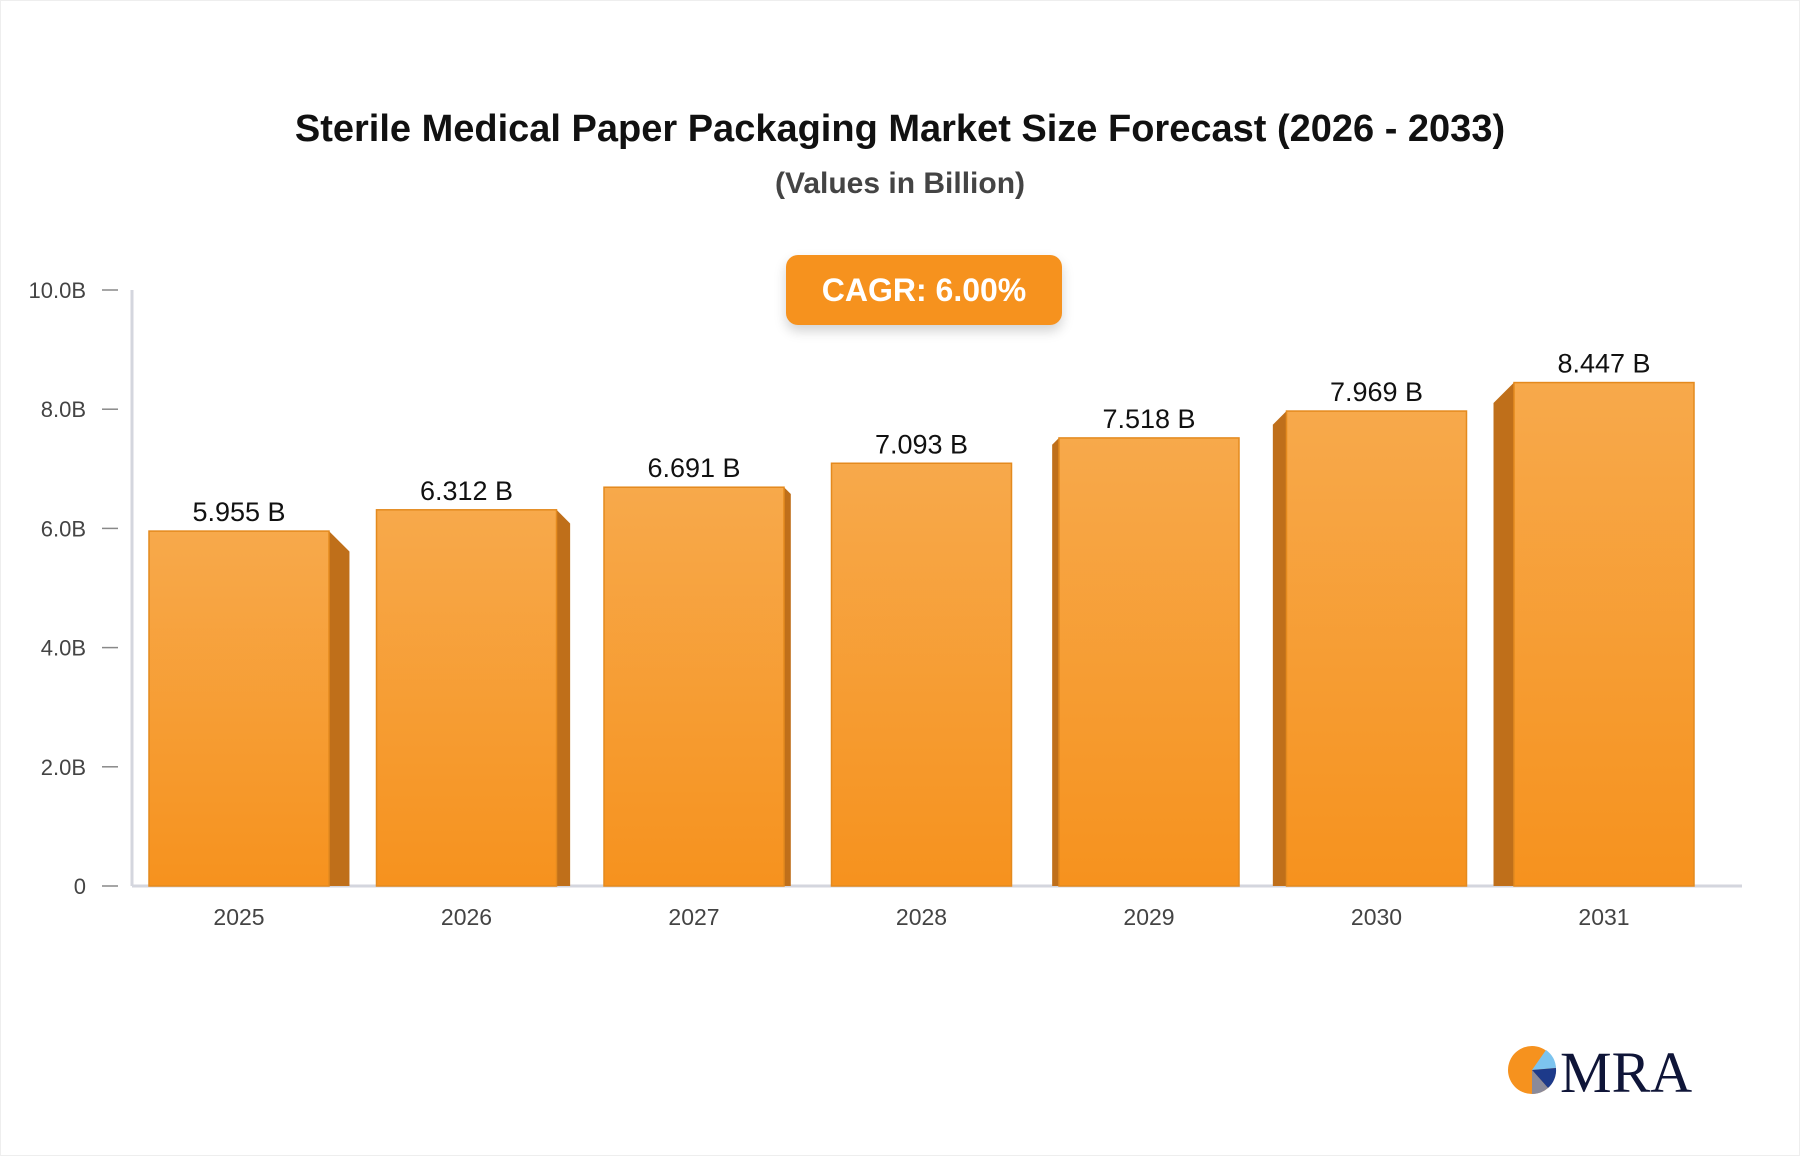  I want to click on data-label: 7.969 B, so click(1376, 392).